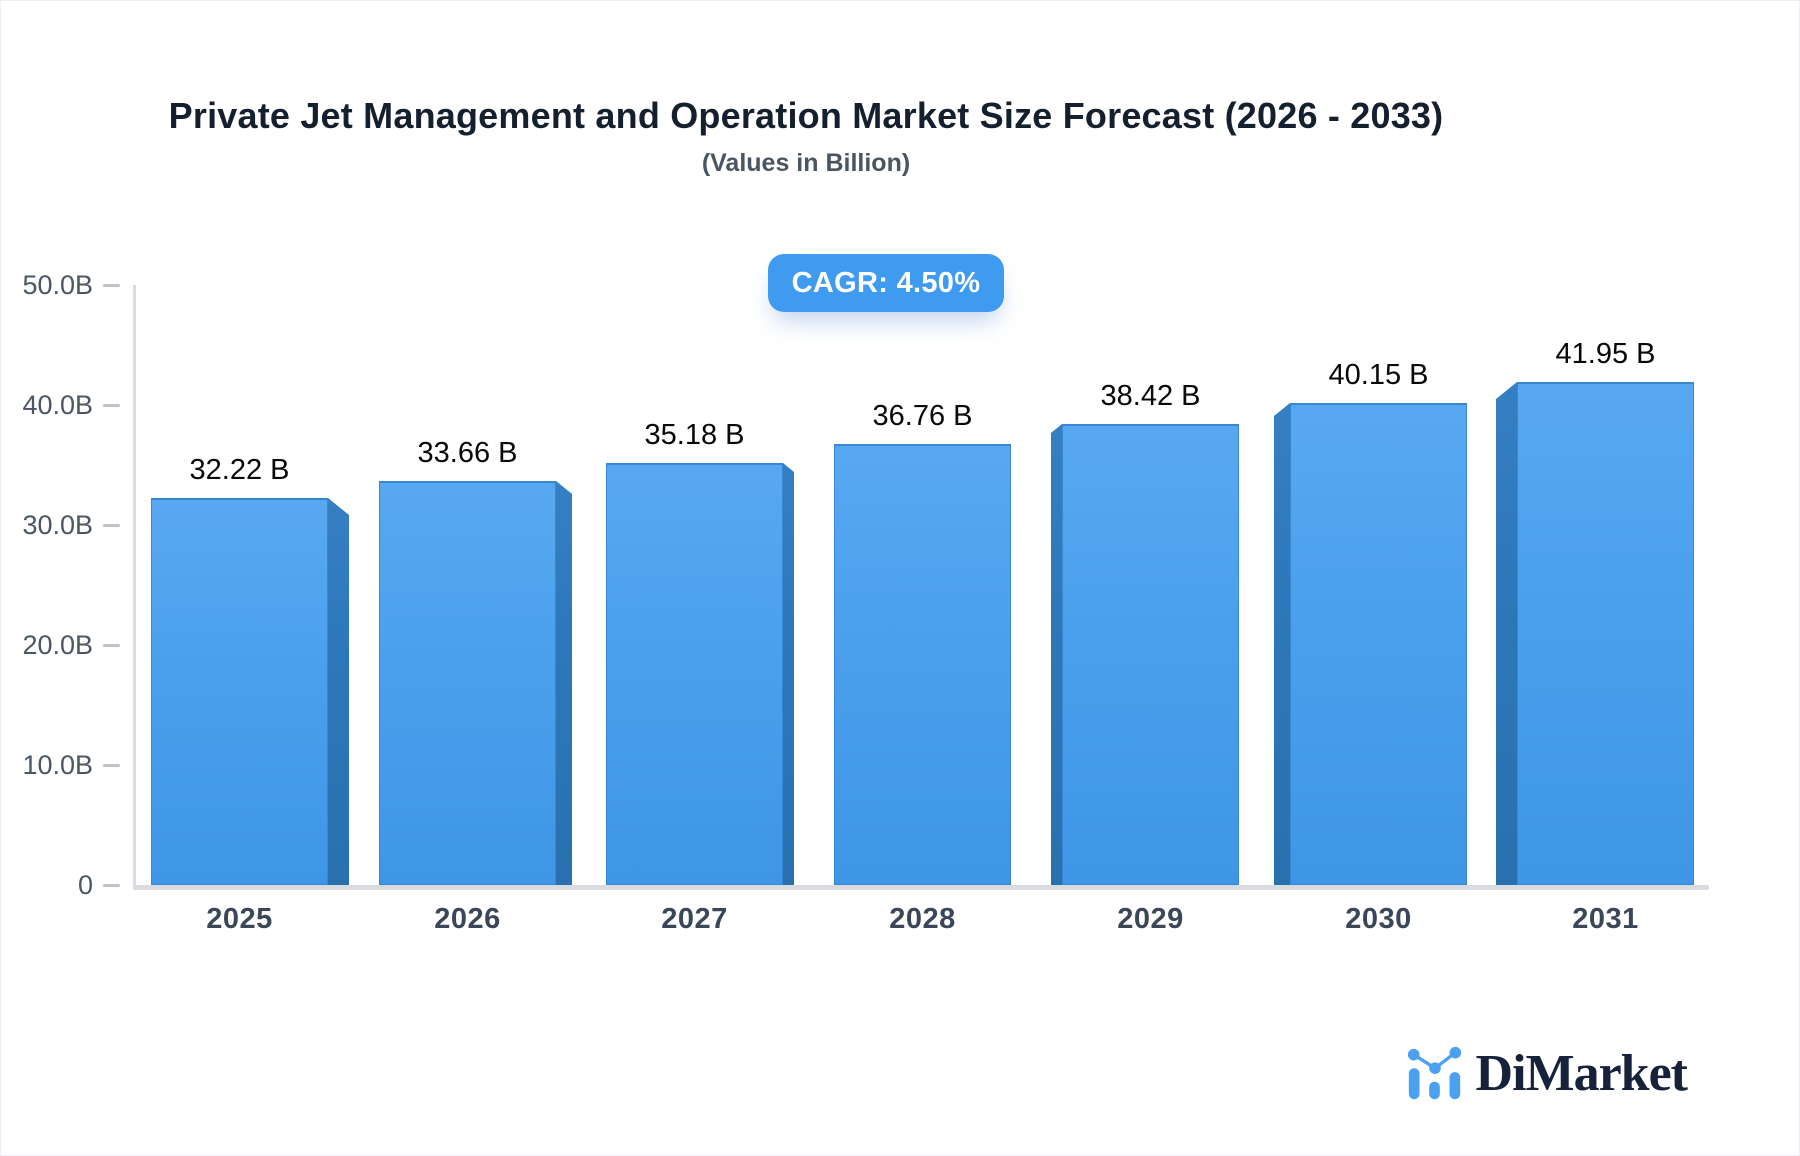 This screenshot has height=1156, width=1800. What do you see at coordinates (85, 885) in the screenshot?
I see `y-axis-tick-label: 0` at bounding box center [85, 885].